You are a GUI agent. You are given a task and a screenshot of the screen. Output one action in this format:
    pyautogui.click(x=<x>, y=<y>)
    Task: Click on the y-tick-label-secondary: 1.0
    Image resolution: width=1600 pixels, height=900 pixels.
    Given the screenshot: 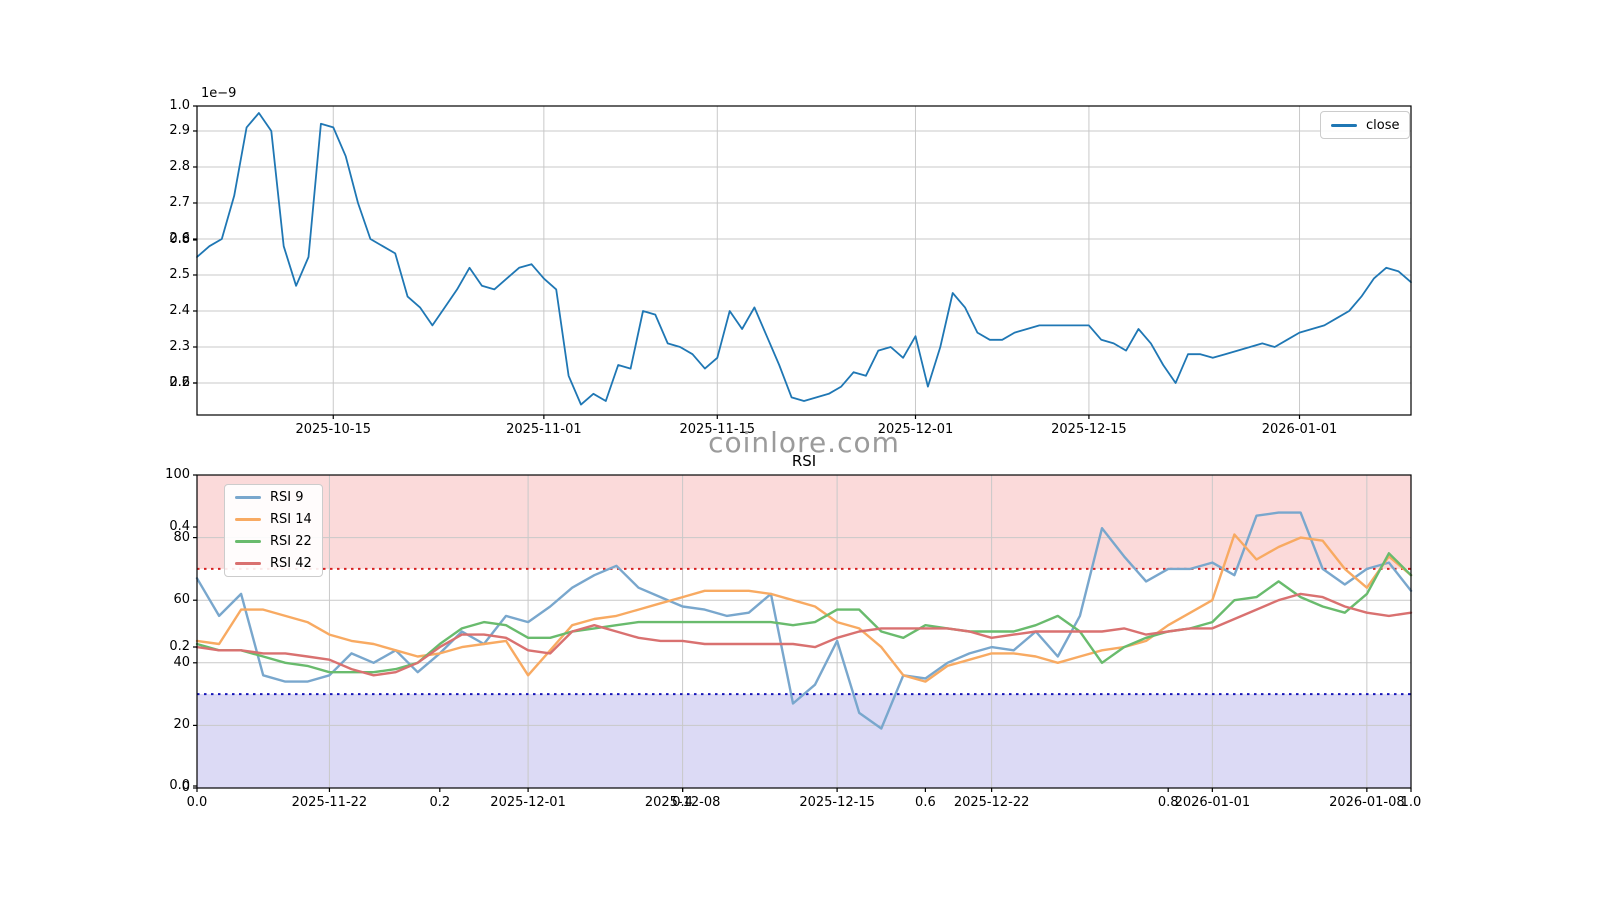 What is the action you would take?
    pyautogui.click(x=179, y=105)
    